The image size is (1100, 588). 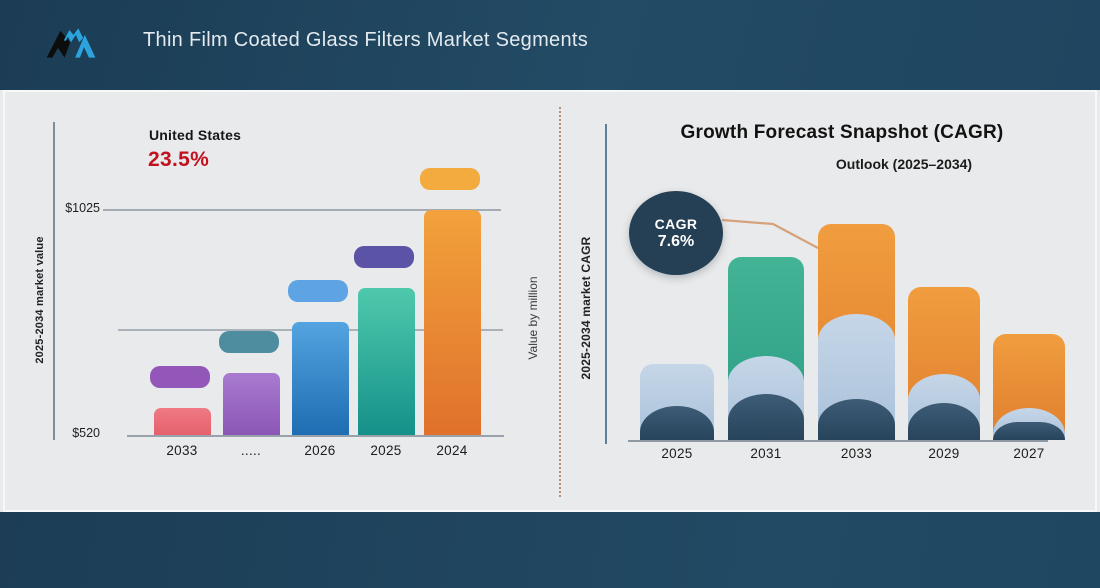 I want to click on left-y-axis-line, so click(x=54, y=281).